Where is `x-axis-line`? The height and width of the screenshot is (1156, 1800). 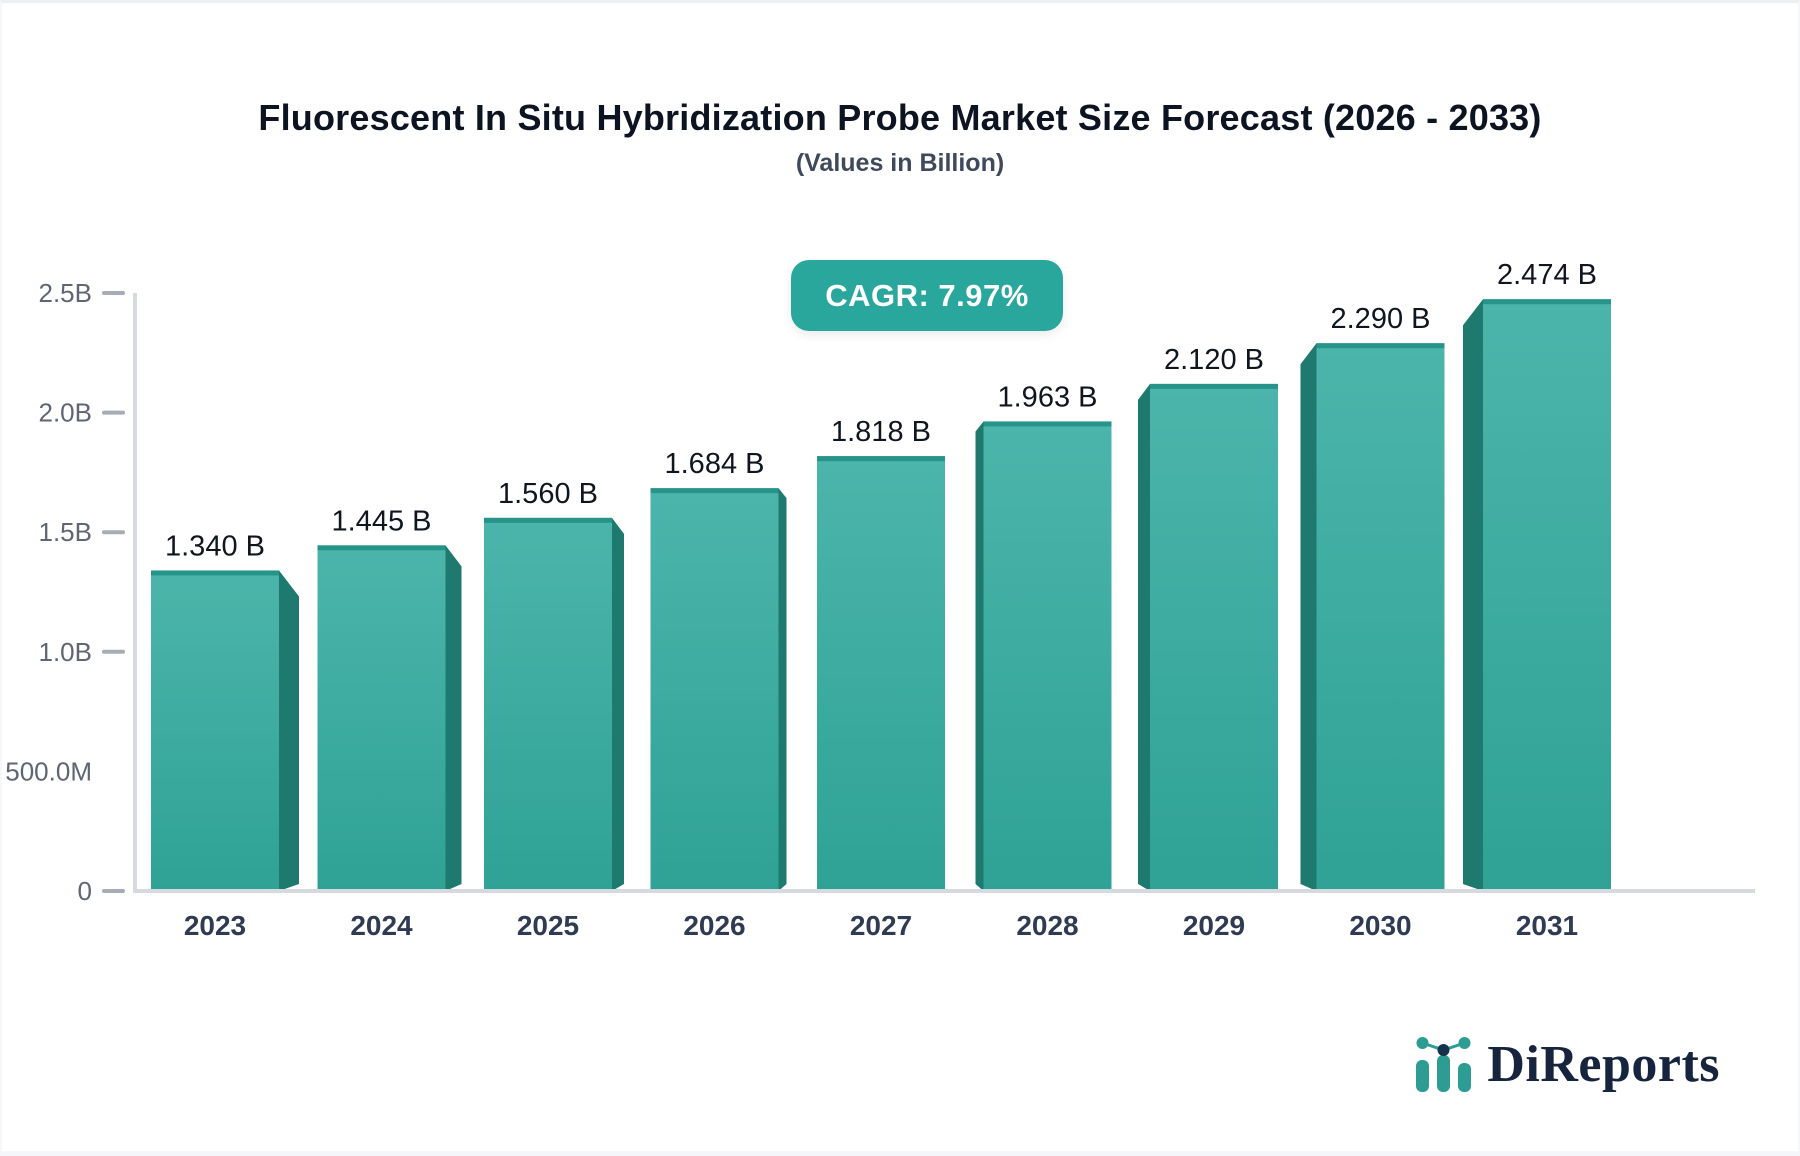
x-axis-line is located at coordinates (944, 891).